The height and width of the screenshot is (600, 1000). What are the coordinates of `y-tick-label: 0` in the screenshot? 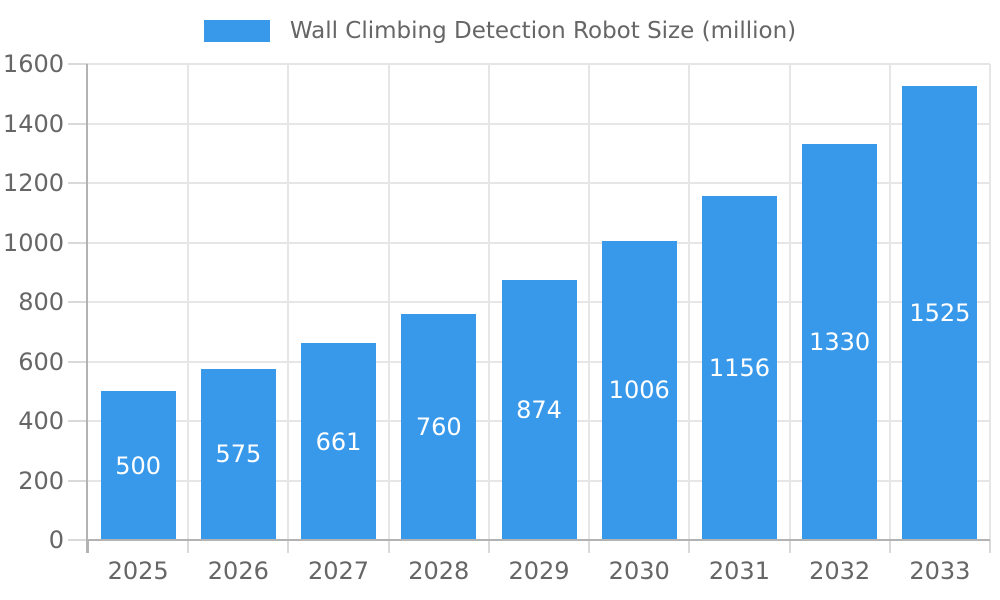 It's located at (56, 540).